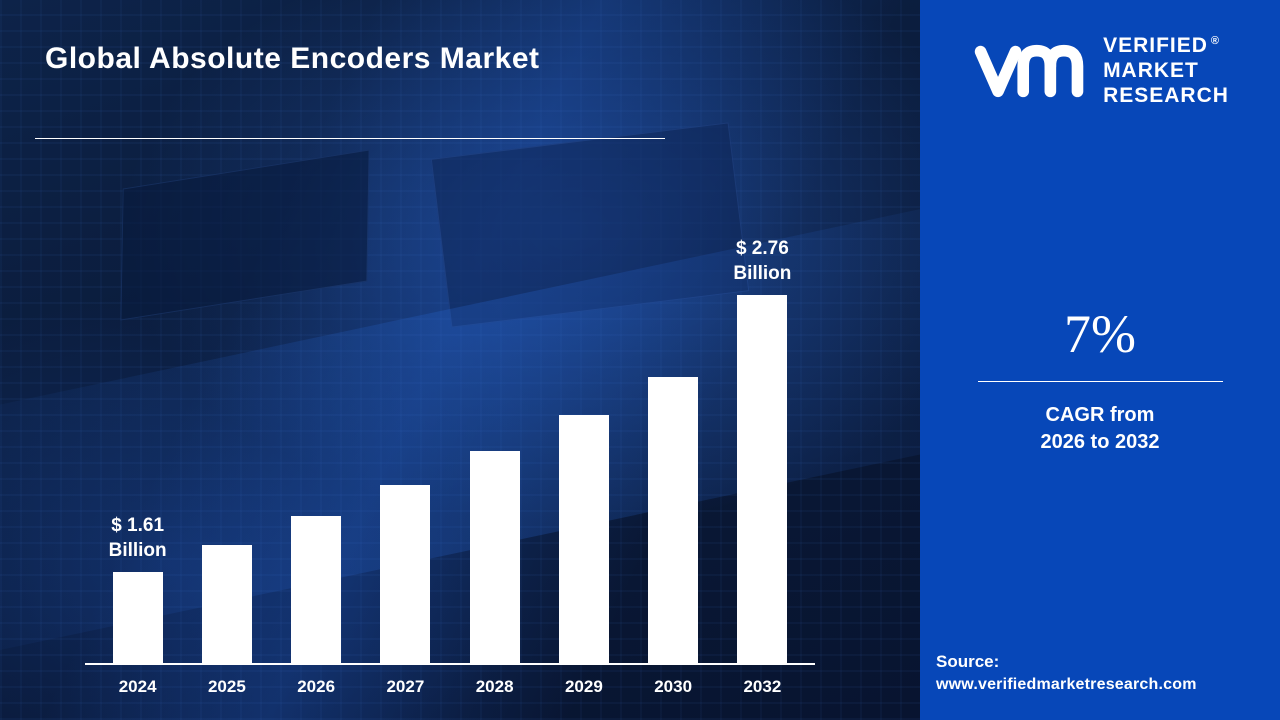 This screenshot has width=1280, height=720. I want to click on cagr-caption: CAGR from 2026 to 2032, so click(1100, 429).